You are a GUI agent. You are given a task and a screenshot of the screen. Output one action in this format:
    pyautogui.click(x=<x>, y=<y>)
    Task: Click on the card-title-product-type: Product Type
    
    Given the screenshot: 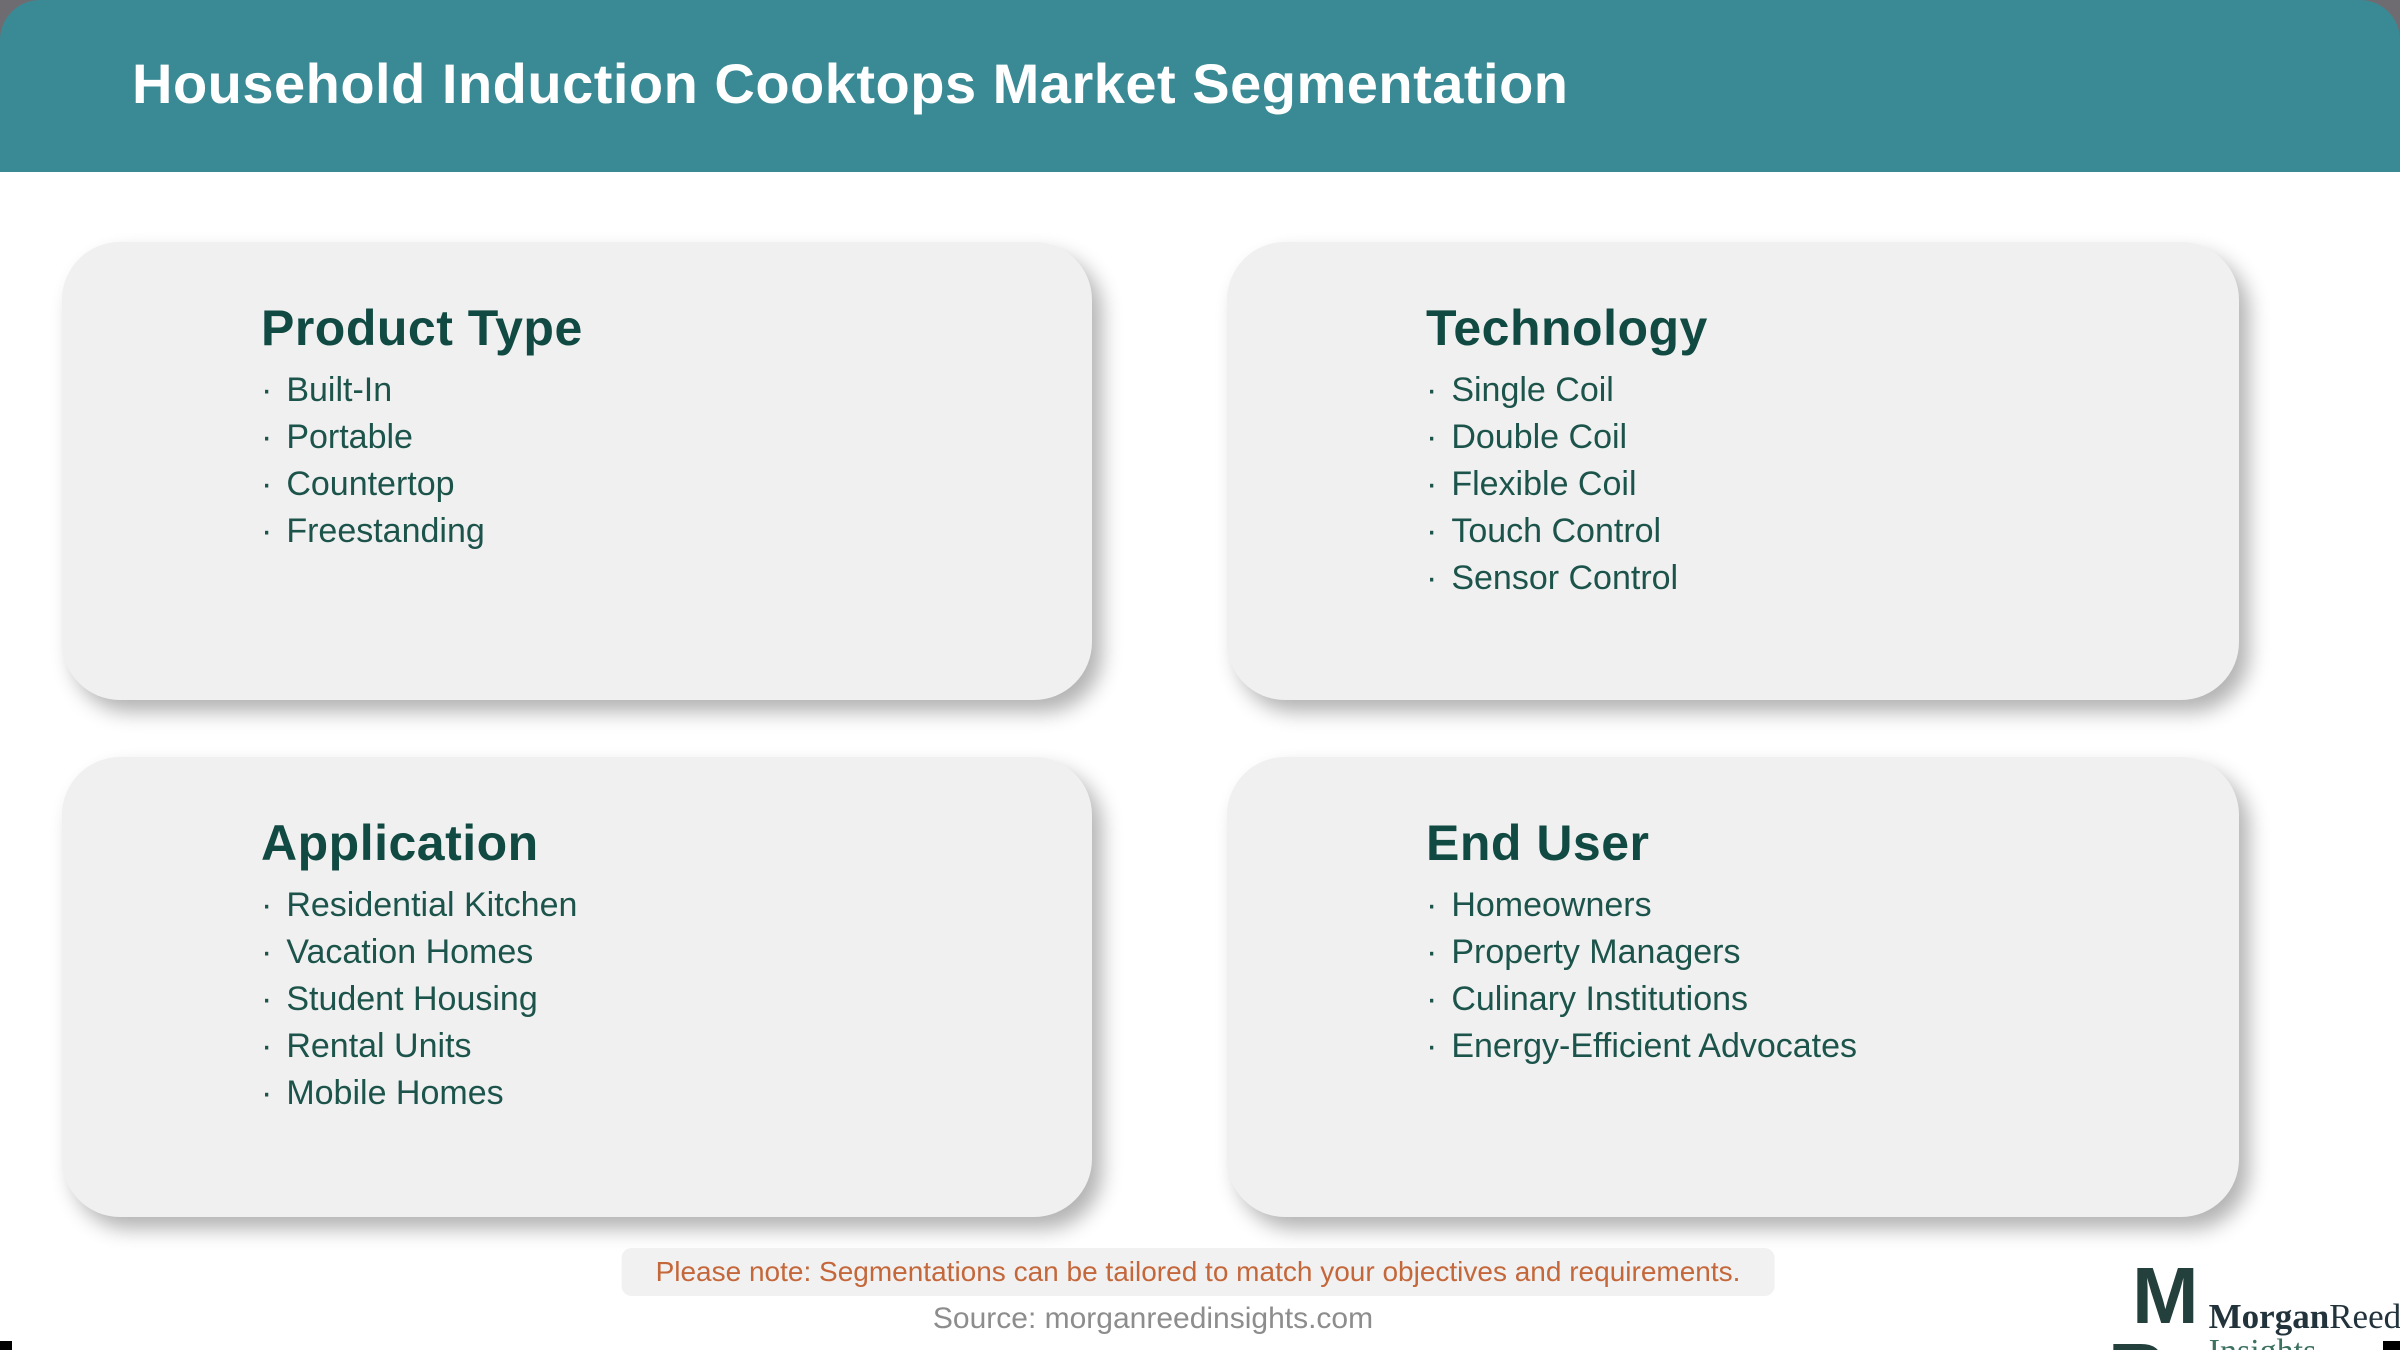 What is the action you would take?
    pyautogui.click(x=422, y=328)
    